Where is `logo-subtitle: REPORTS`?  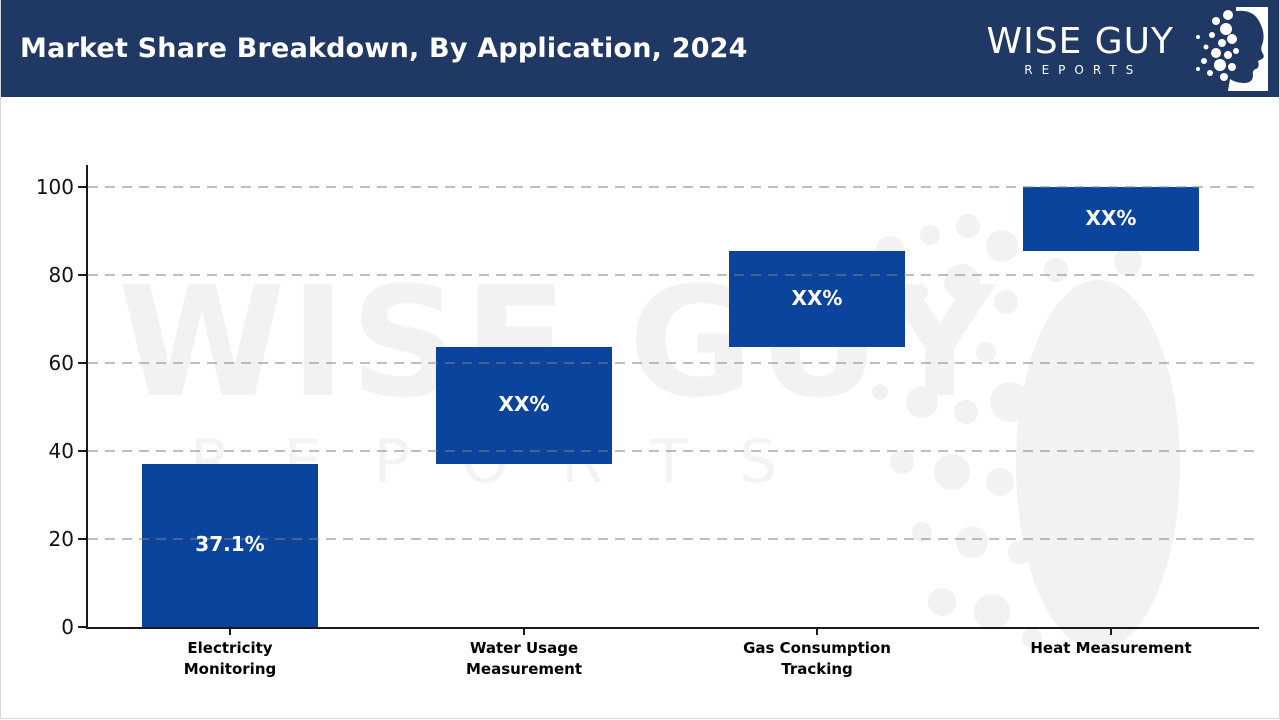 logo-subtitle: REPORTS is located at coordinates (1083, 69).